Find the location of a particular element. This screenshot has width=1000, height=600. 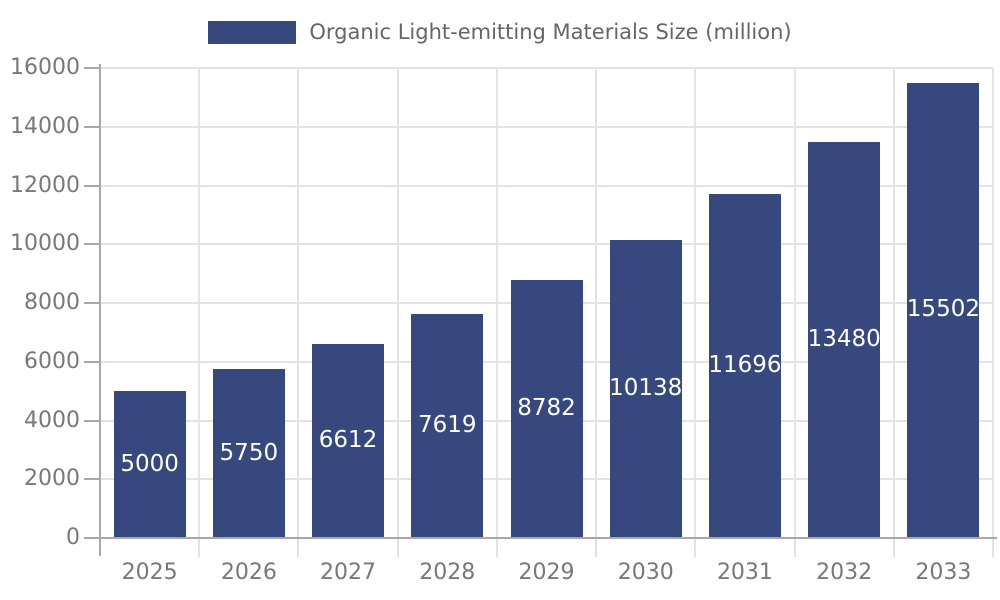

bar: 8782 is located at coordinates (546, 408).